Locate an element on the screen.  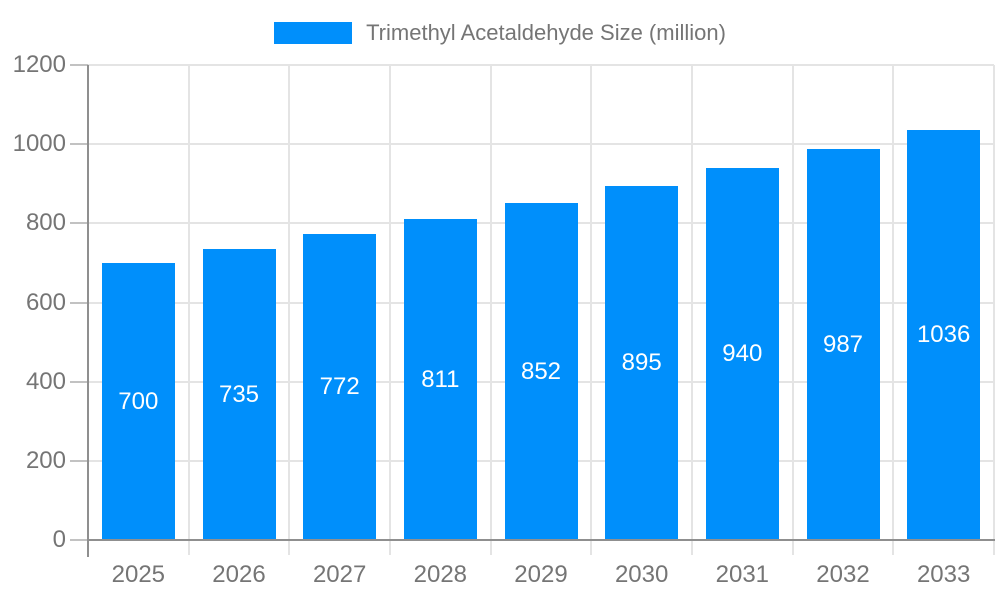
bar: 987 is located at coordinates (843, 344).